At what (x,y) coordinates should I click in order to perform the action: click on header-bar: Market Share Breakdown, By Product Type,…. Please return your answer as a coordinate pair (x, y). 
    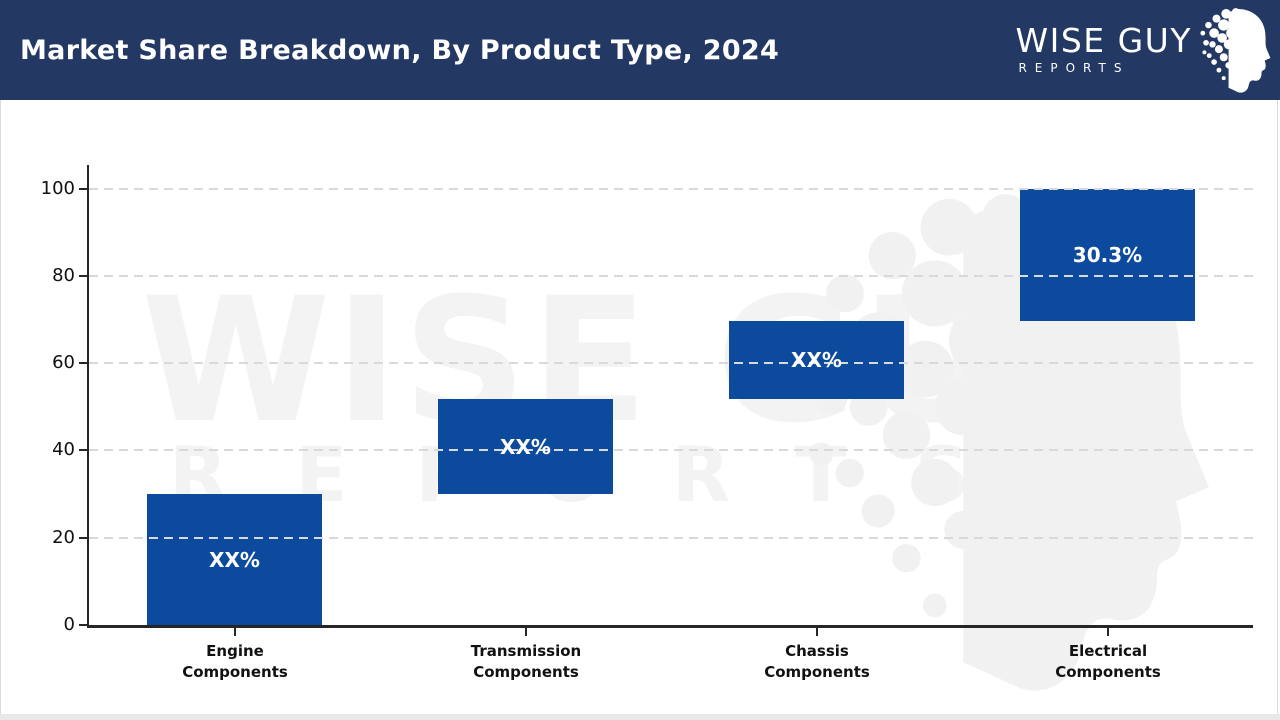
    Looking at the image, I should click on (640, 50).